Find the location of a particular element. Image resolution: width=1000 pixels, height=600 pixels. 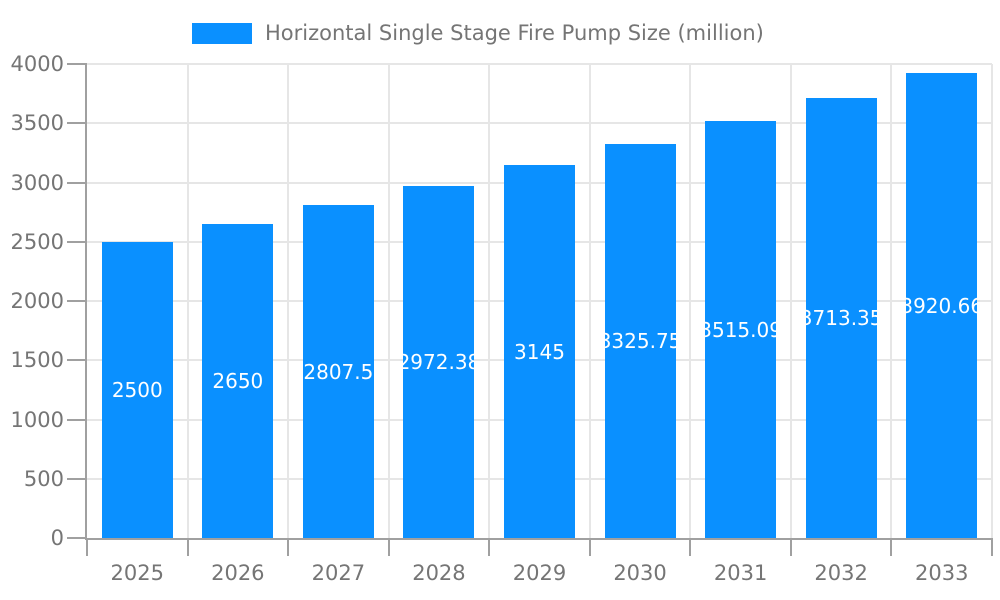

bar-value-label: 2972.38 is located at coordinates (439, 361).